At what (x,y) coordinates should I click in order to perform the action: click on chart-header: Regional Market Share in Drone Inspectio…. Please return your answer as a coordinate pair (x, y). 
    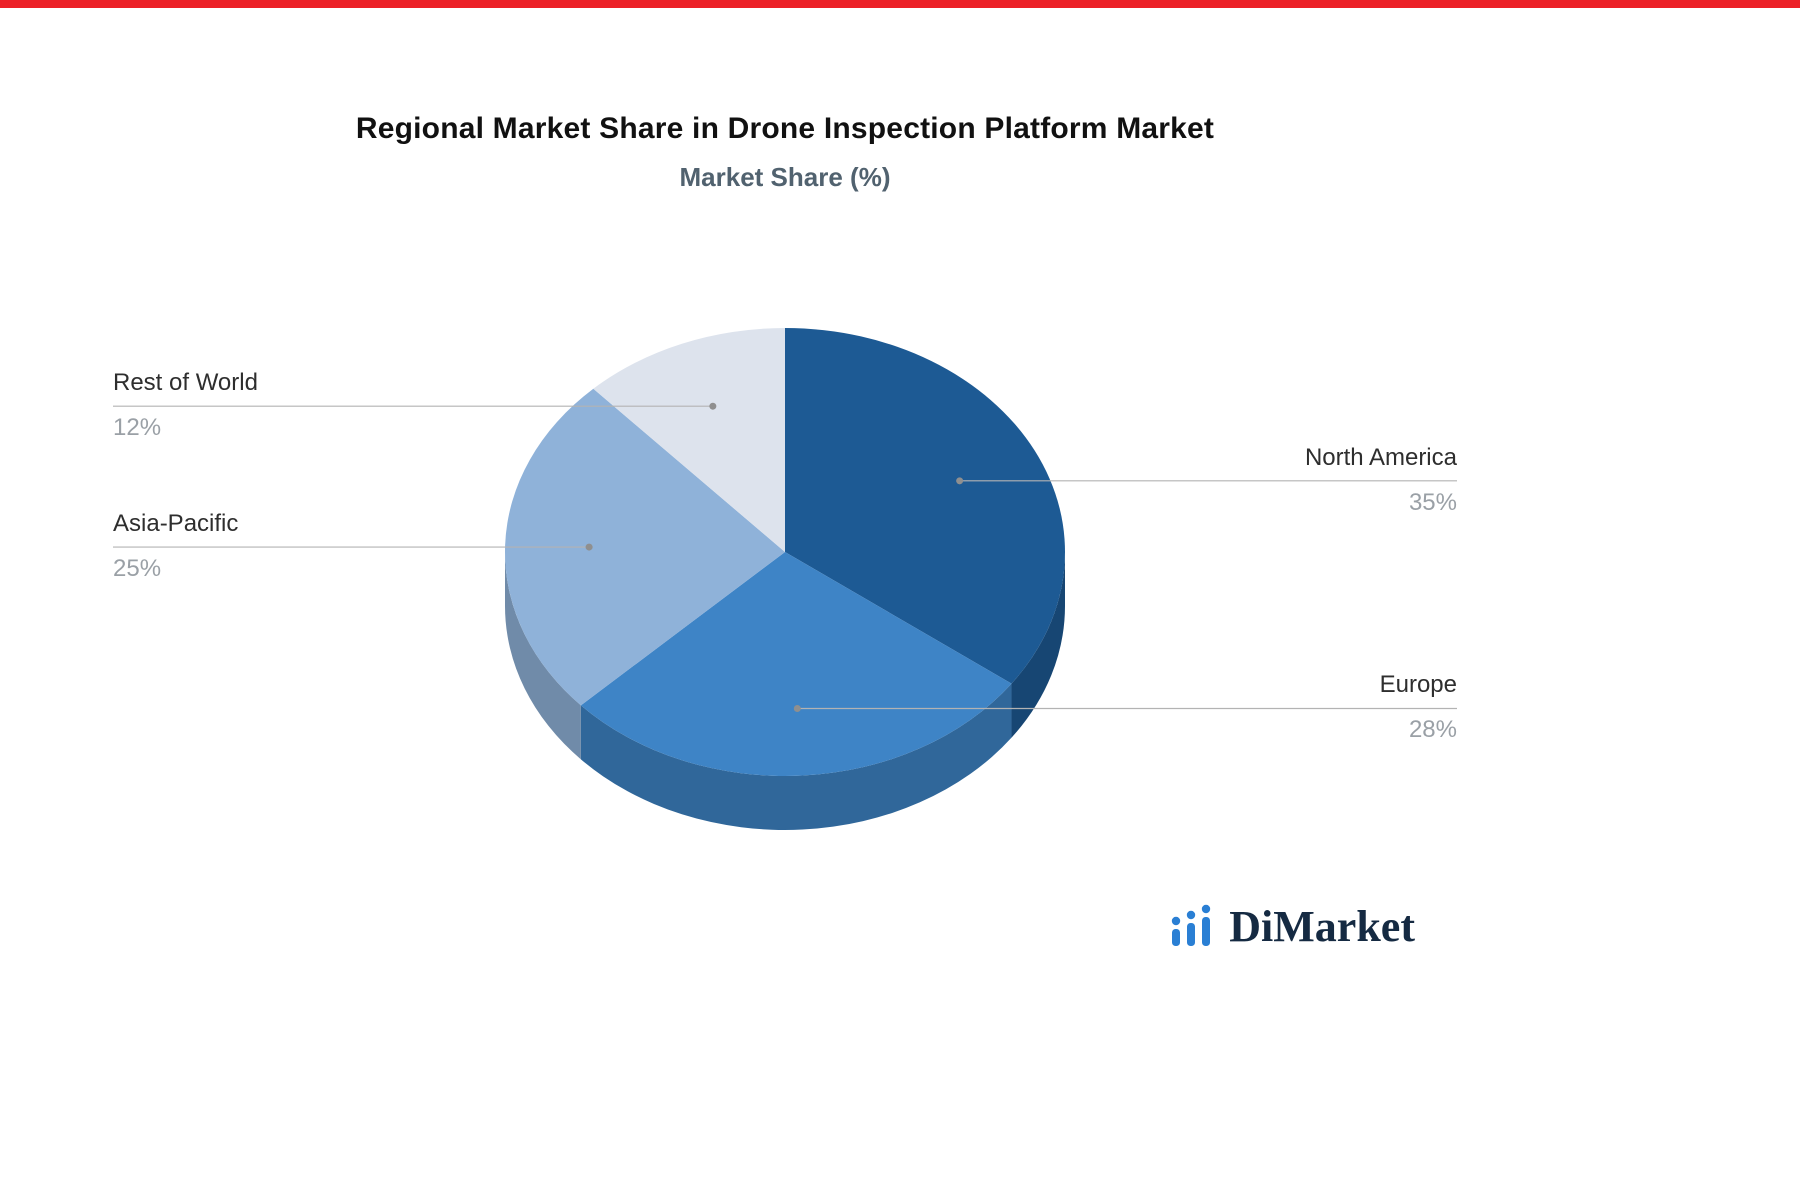
    Looking at the image, I should click on (785, 152).